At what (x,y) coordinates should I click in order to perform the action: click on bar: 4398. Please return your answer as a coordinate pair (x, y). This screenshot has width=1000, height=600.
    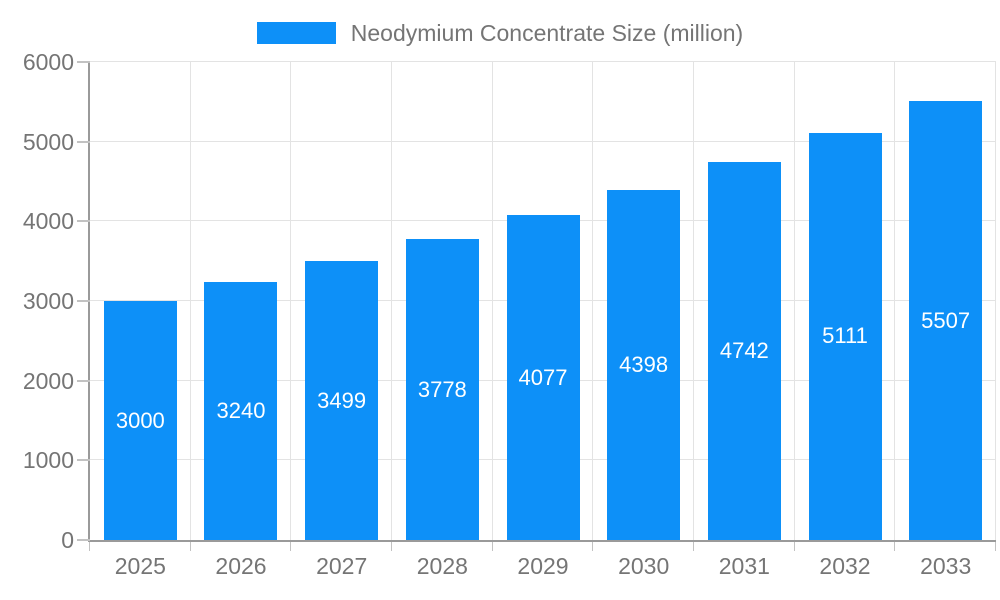
    Looking at the image, I should click on (644, 364).